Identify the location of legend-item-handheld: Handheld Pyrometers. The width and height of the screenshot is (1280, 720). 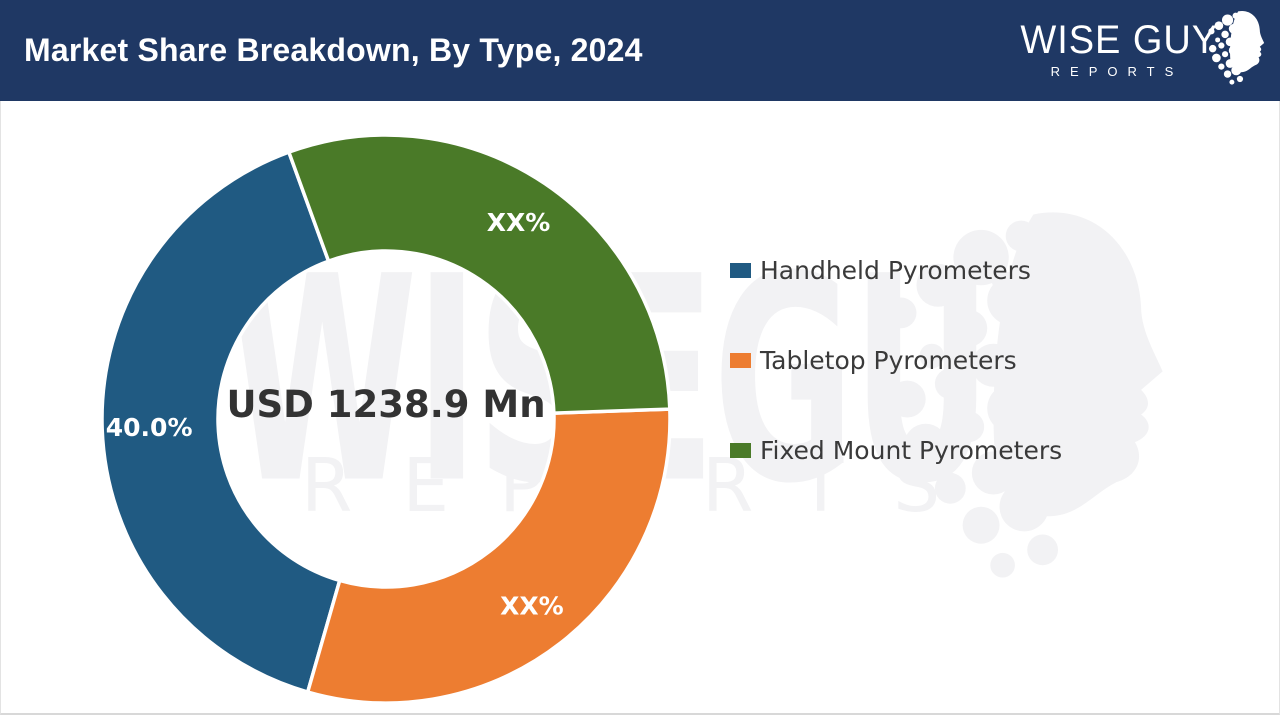
(896, 270).